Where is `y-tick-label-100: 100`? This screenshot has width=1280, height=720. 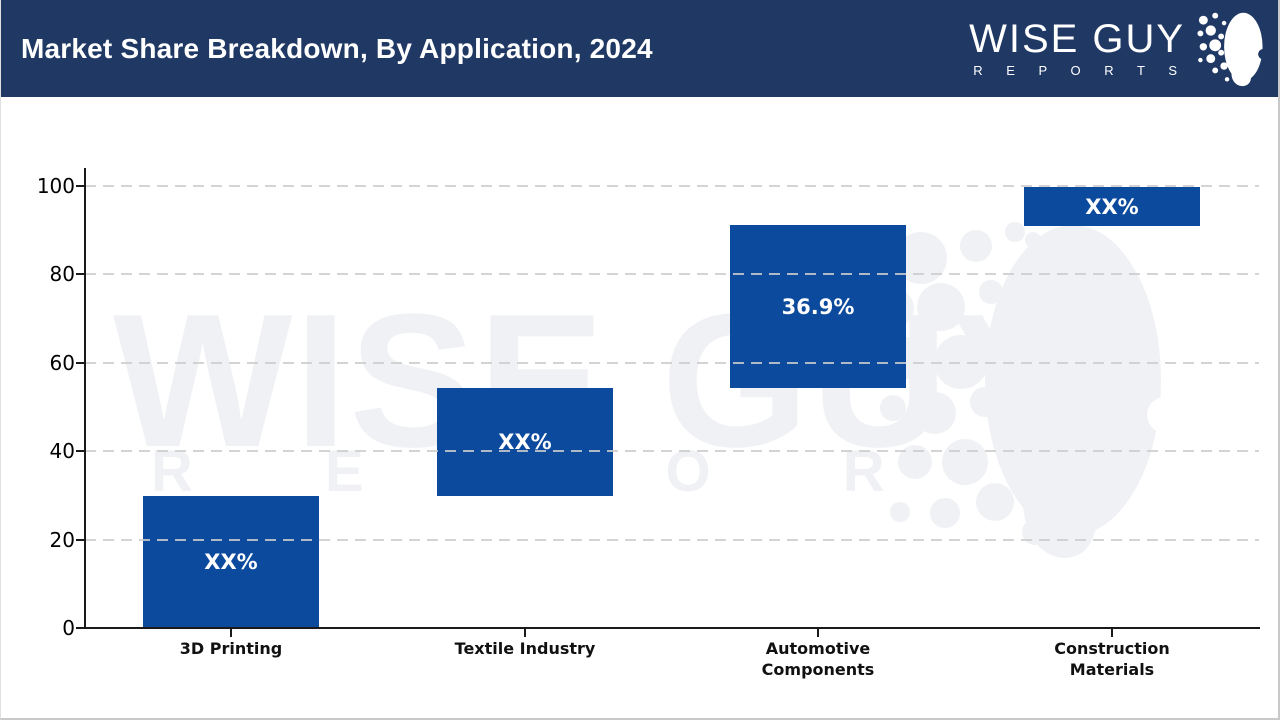
y-tick-label-100: 100 is located at coordinates (55, 186).